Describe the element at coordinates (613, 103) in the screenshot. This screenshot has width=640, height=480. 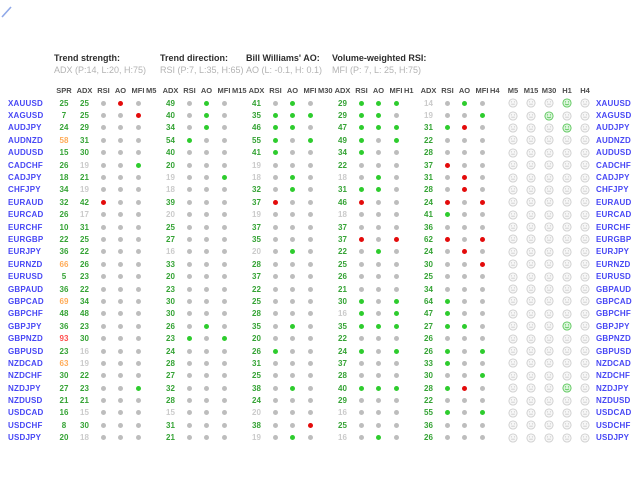
I see `pair-label-right: XAUUSD` at that location.